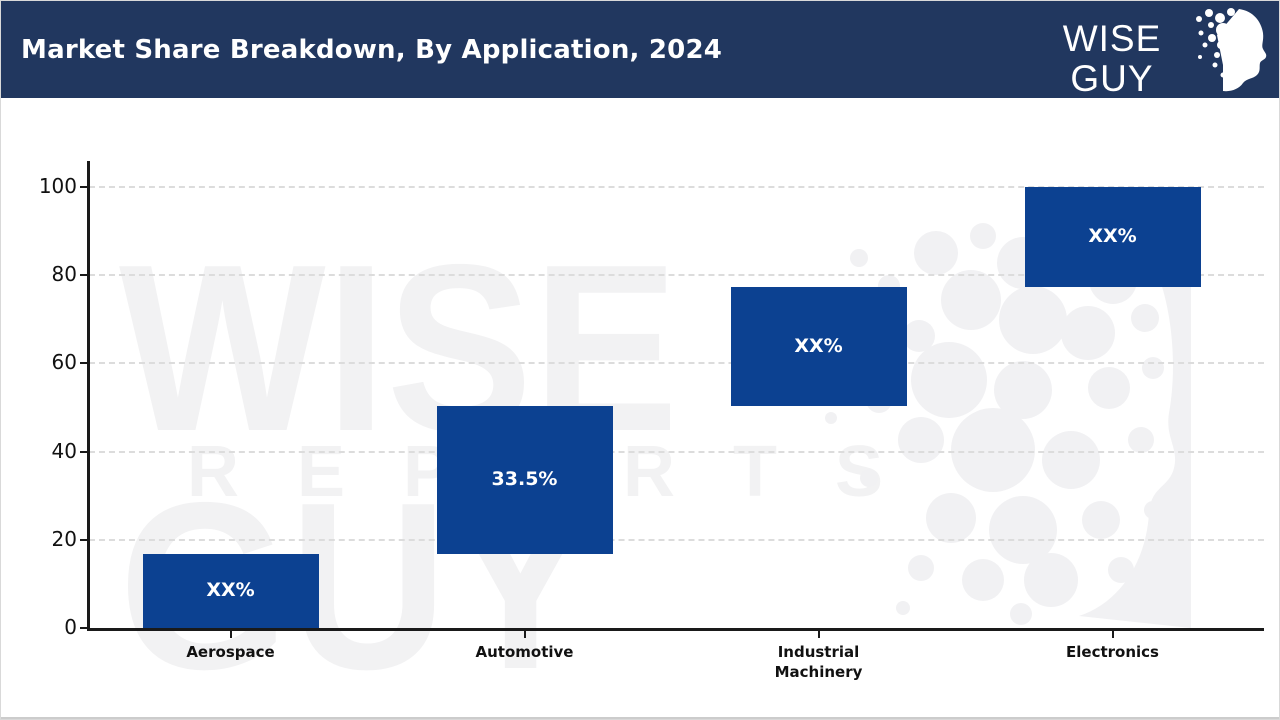  I want to click on y-axis-line, so click(88, 395).